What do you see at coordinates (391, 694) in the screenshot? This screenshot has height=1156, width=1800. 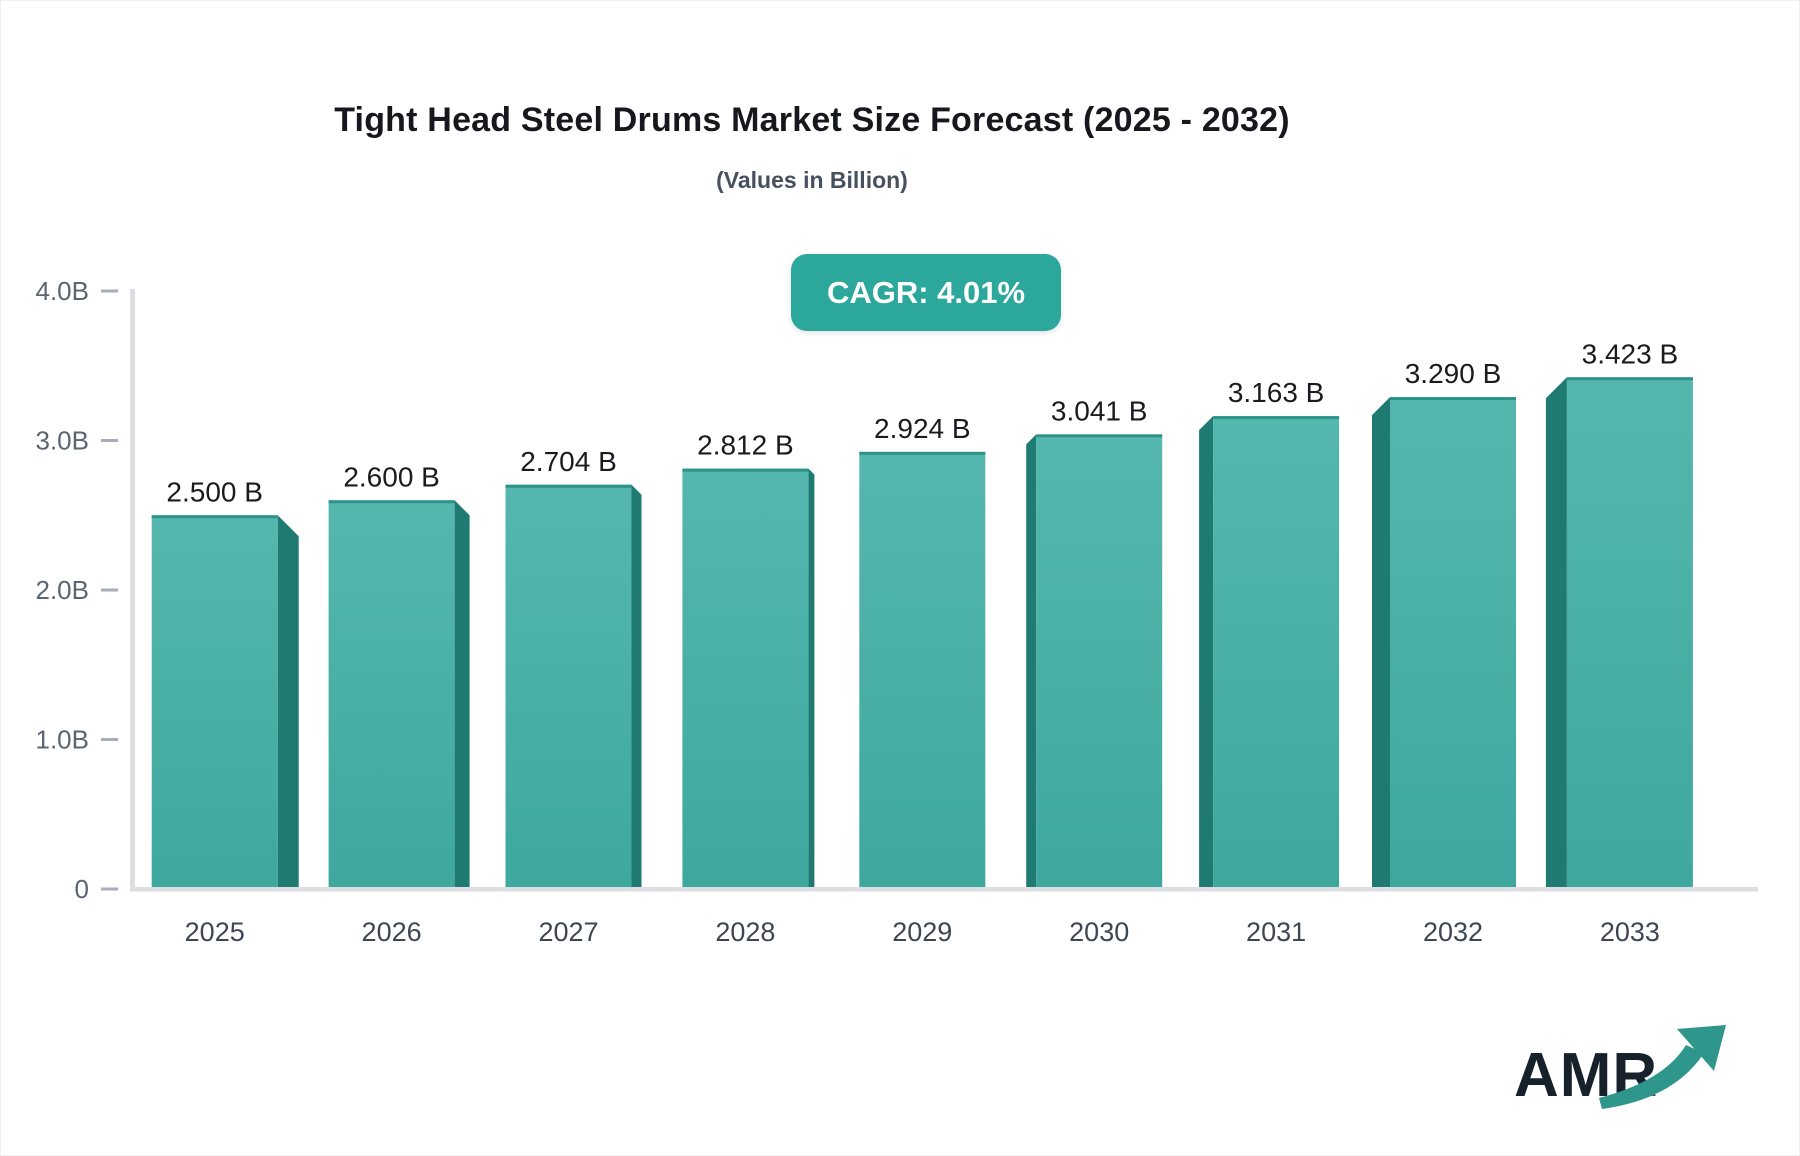 I see `bar-2026` at bounding box center [391, 694].